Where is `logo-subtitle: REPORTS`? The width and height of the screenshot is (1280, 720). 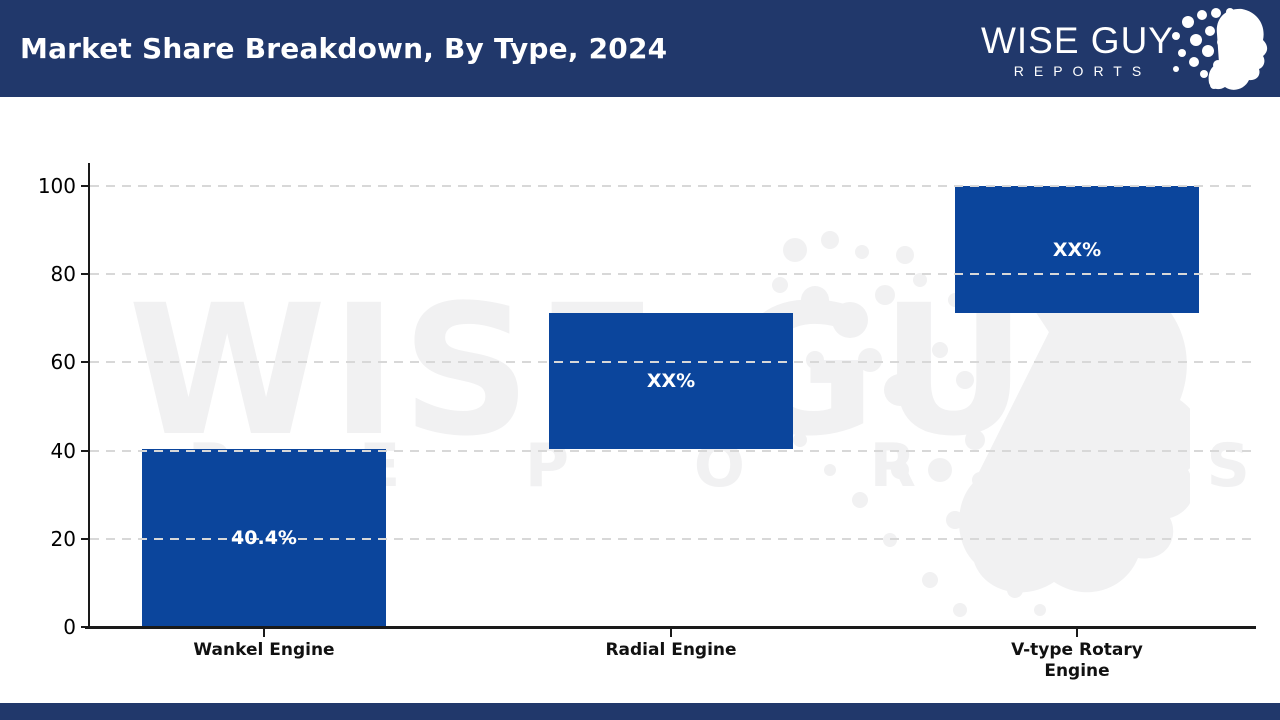
logo-subtitle: REPORTS is located at coordinates (1082, 70).